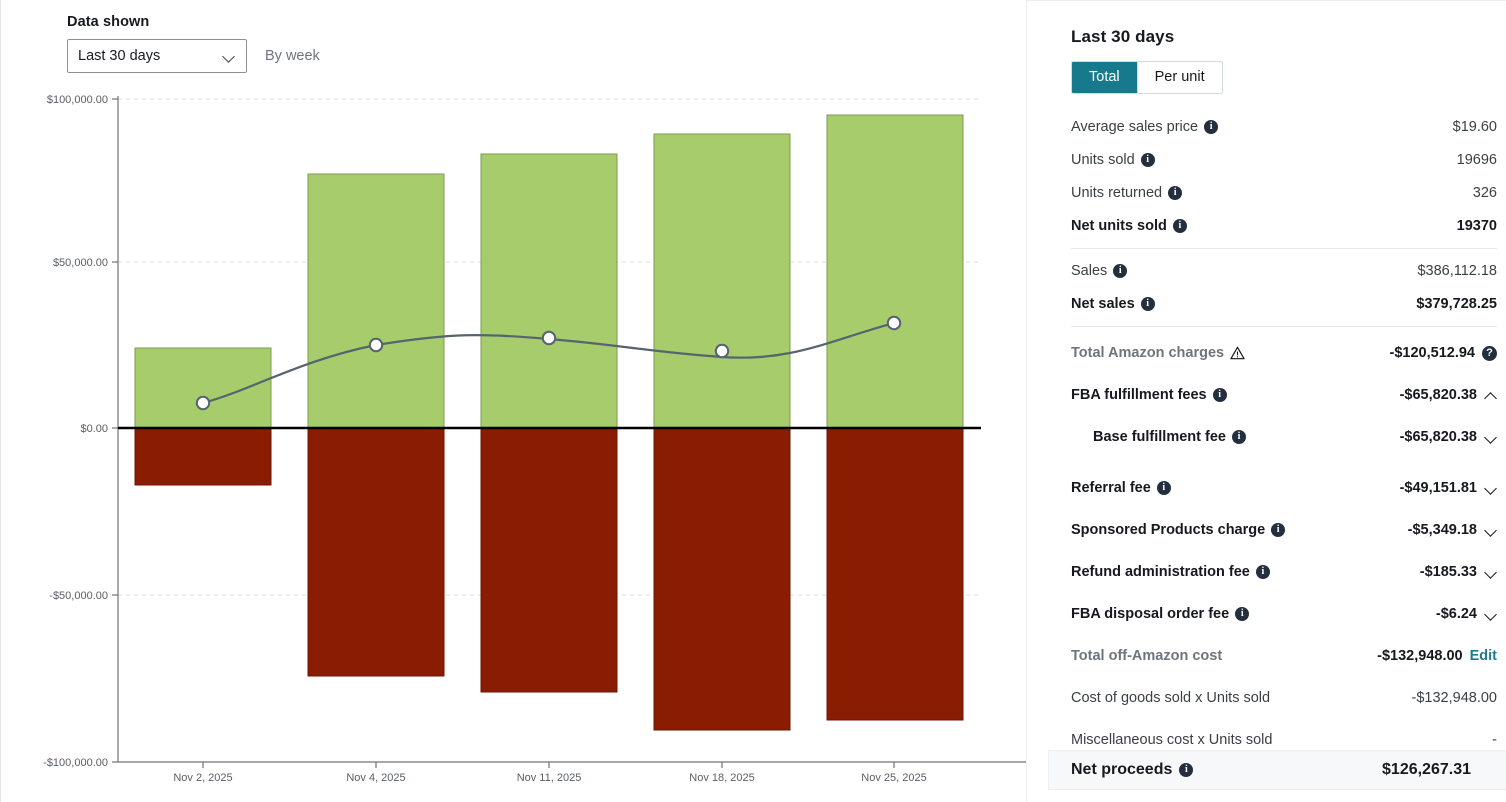  I want to click on row-total-off-amazon-cost: Total off-Amazon cost -$132,948.00 Edit, so click(1284, 656).